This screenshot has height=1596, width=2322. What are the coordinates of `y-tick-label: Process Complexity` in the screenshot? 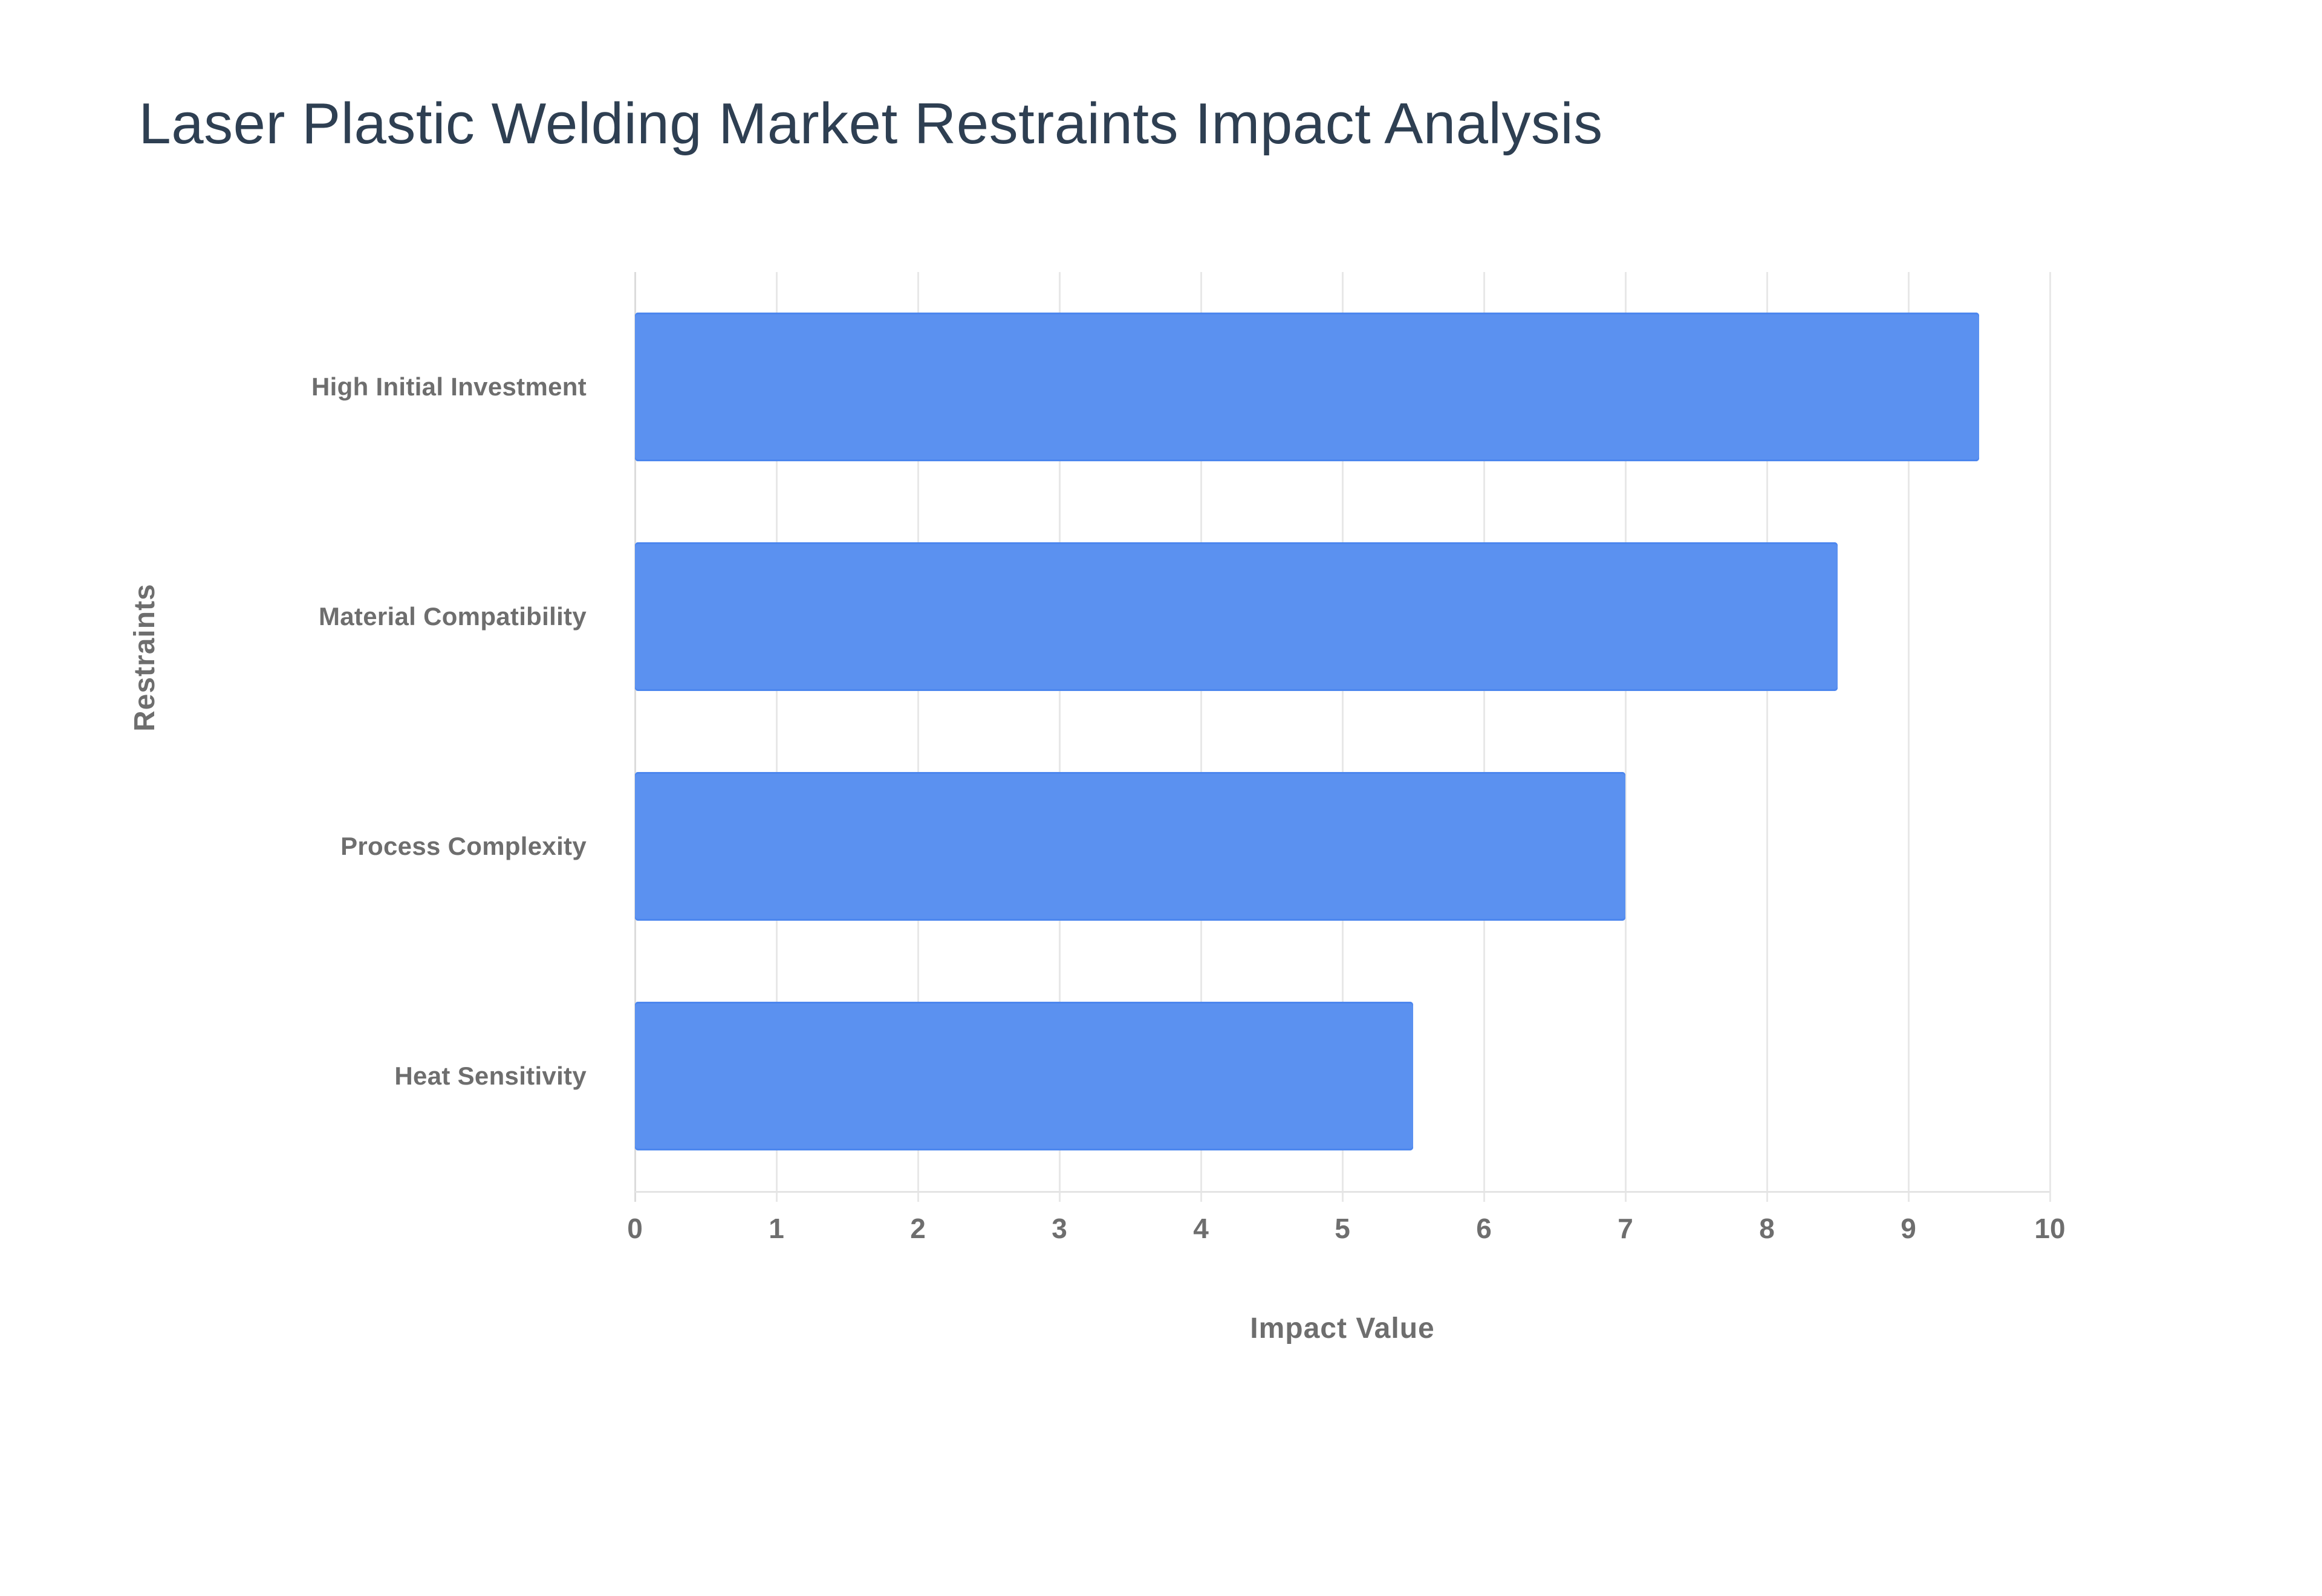 It's located at (464, 846).